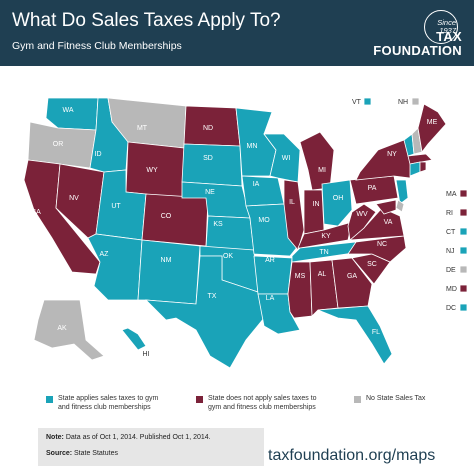 The image size is (474, 474). Describe the element at coordinates (415, 169) in the screenshot. I see `state-CT` at that location.